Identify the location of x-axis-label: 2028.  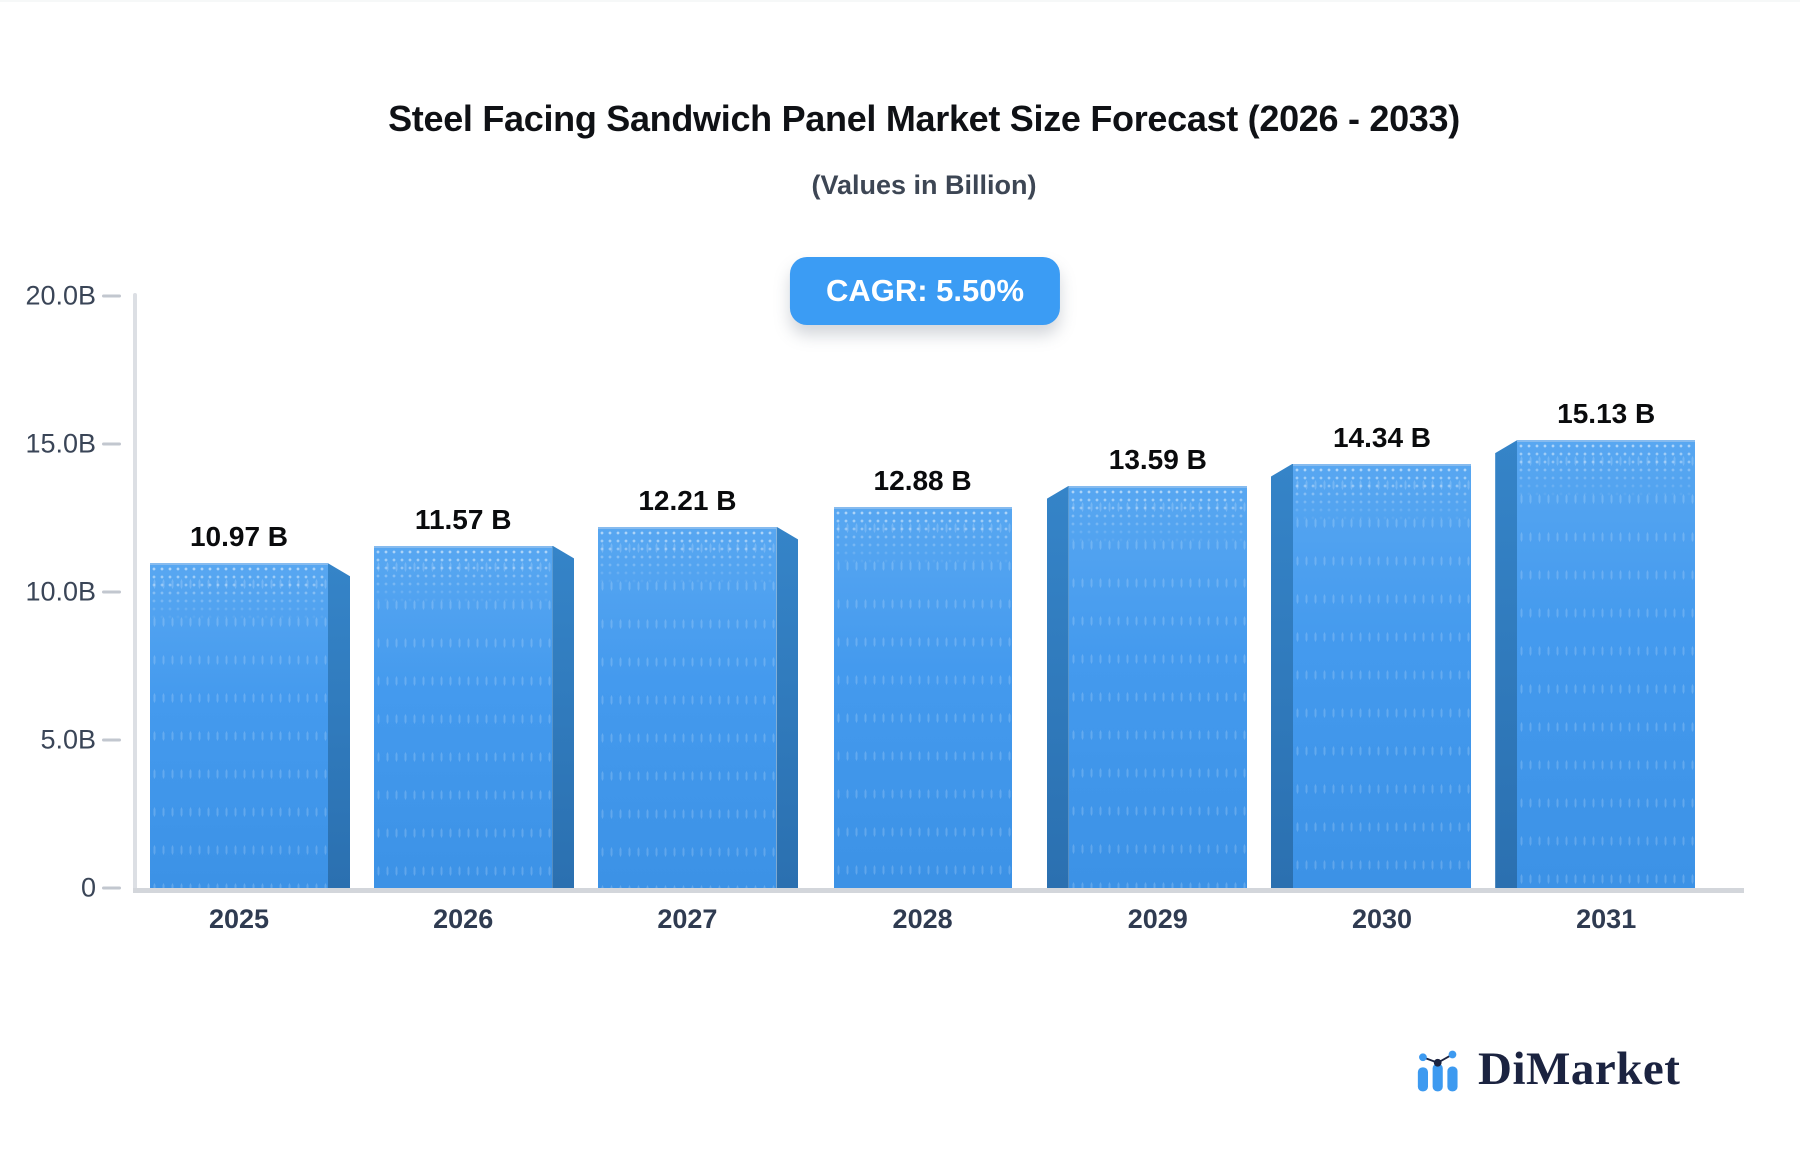
(922, 919).